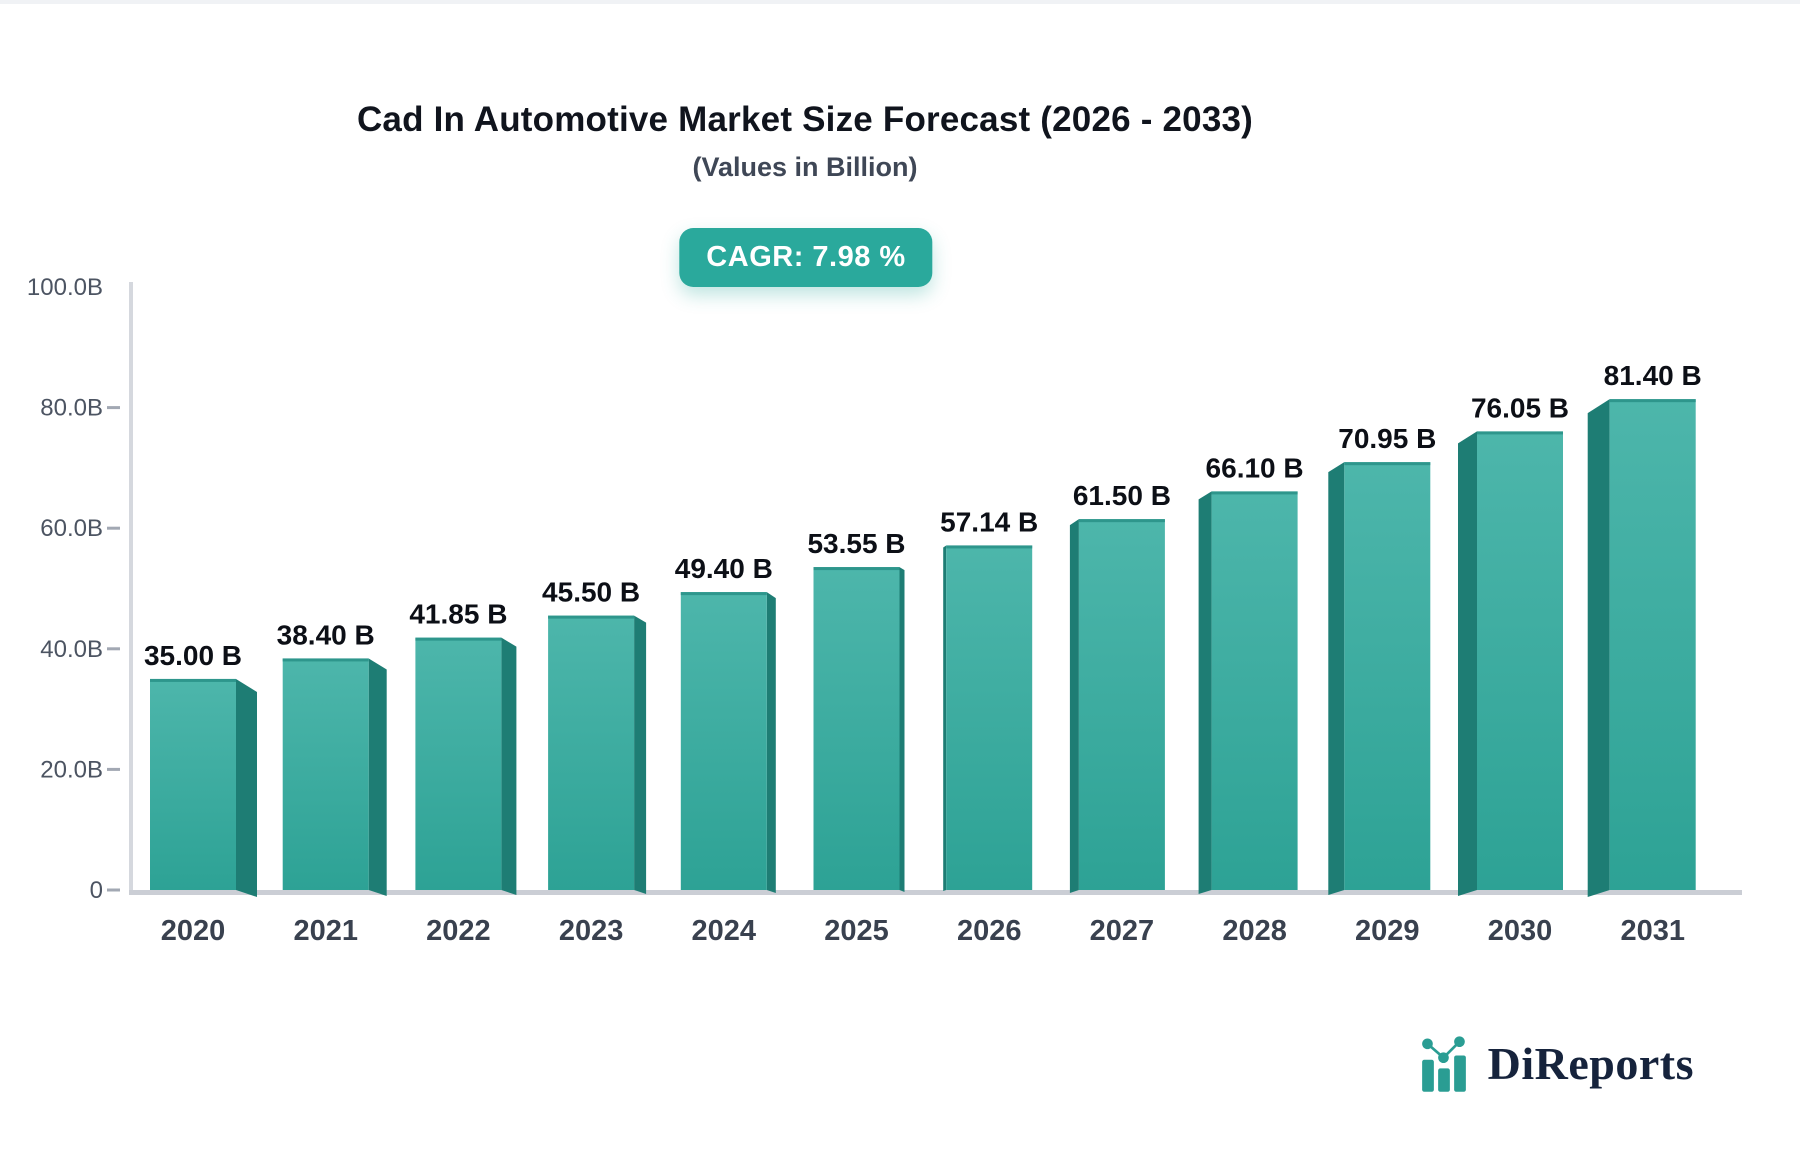  I want to click on bar-group-2029: 70.95 B 2029, so click(1382, 685).